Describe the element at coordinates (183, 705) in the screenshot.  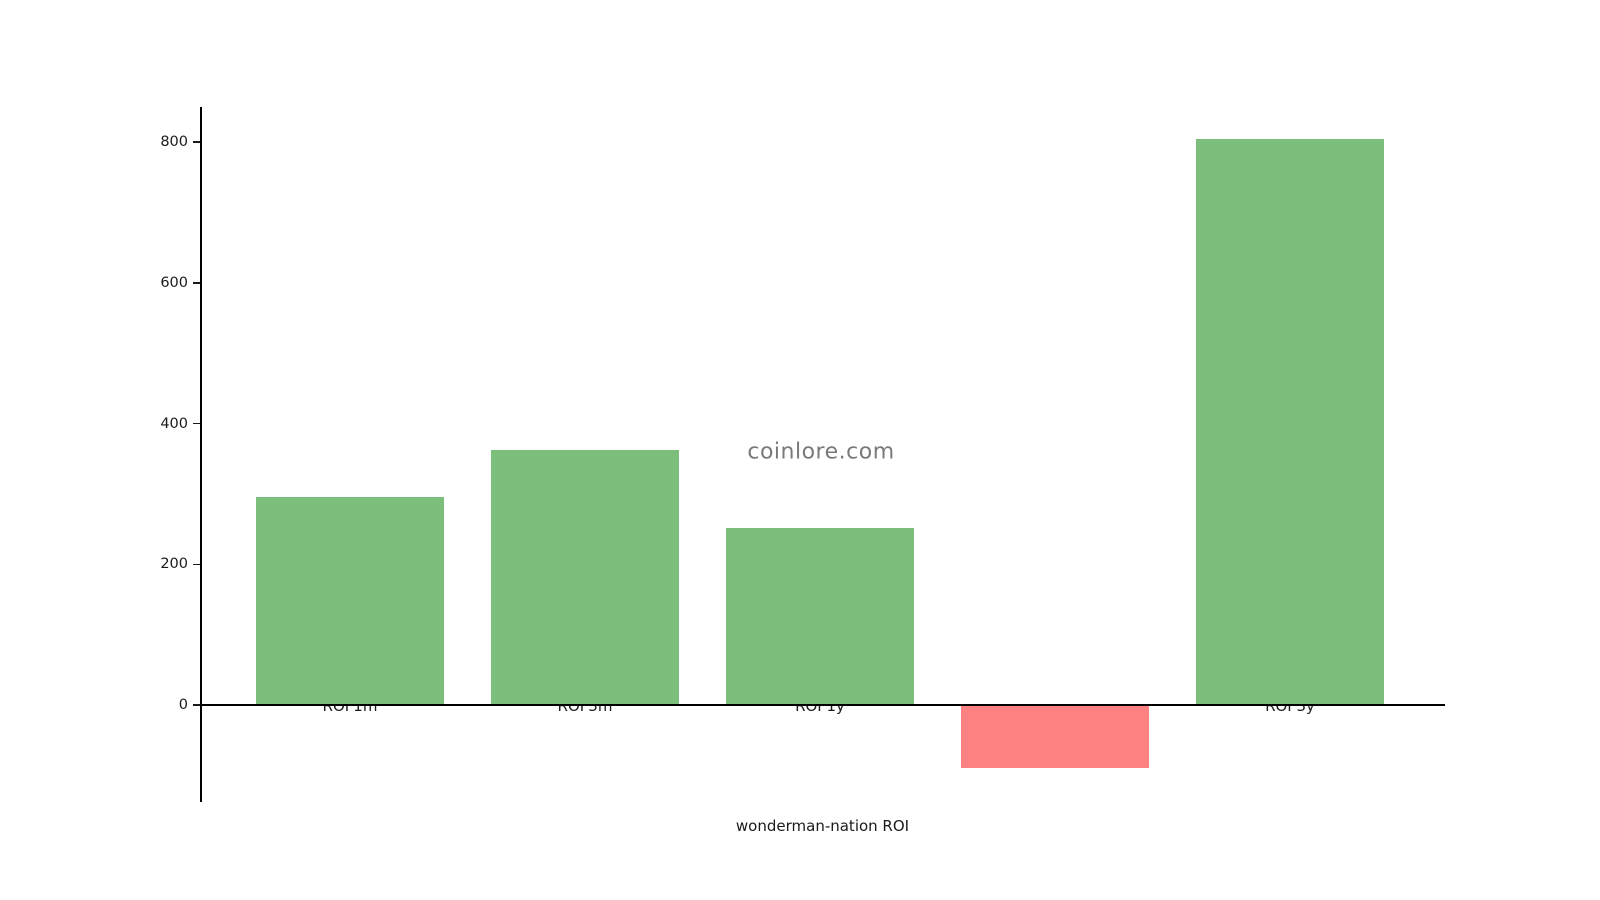
I see `y-tick-label: 0` at that location.